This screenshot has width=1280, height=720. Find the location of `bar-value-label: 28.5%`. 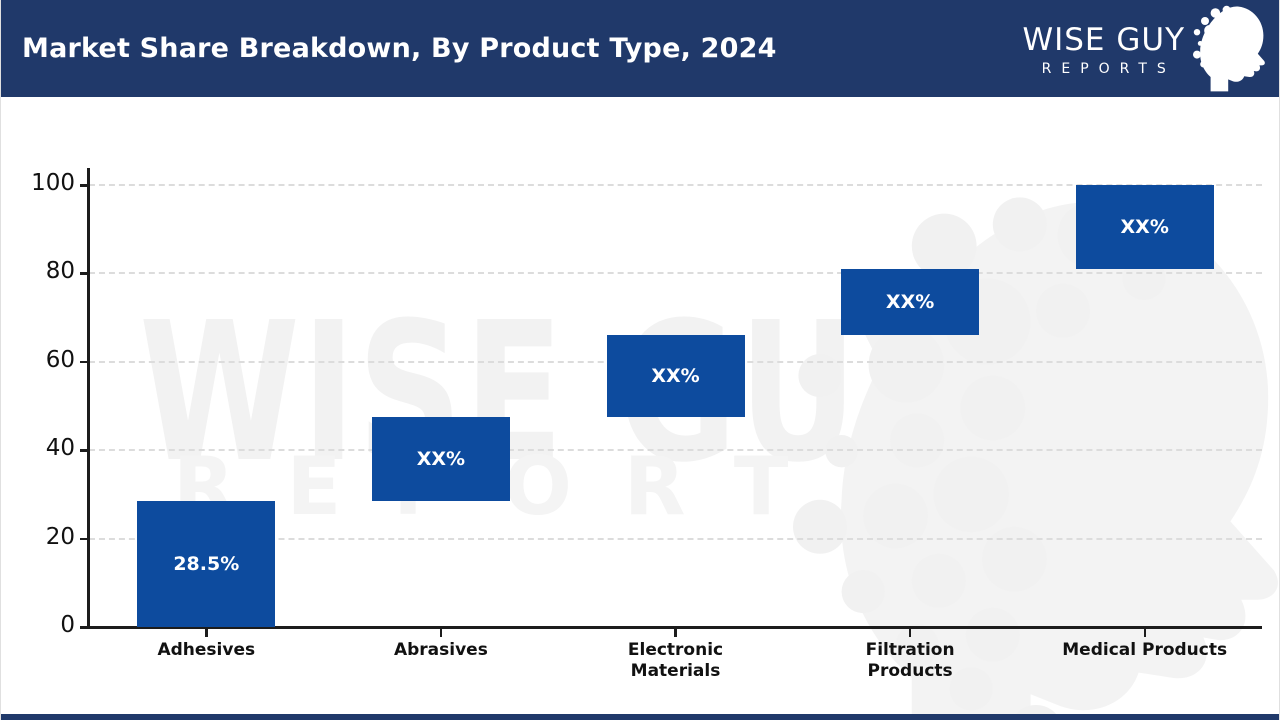

bar-value-label: 28.5% is located at coordinates (206, 564).